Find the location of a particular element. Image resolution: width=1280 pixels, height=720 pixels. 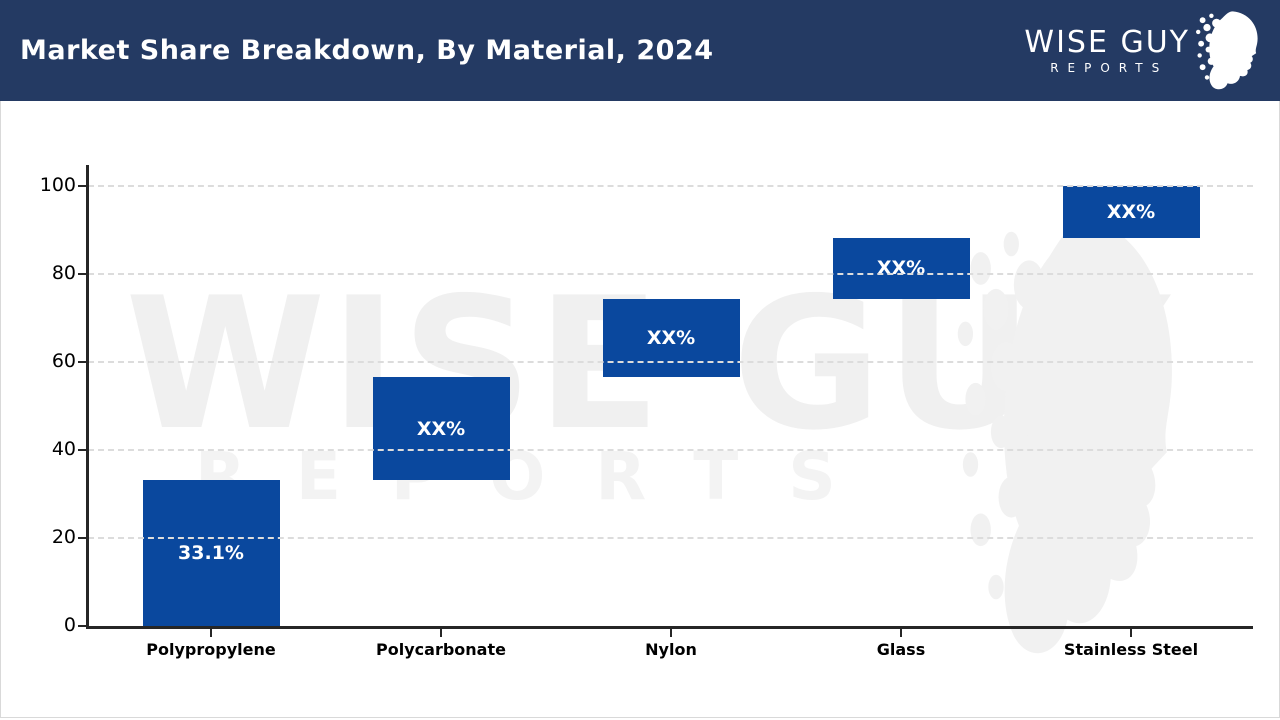

x-axis-line is located at coordinates (669, 627).